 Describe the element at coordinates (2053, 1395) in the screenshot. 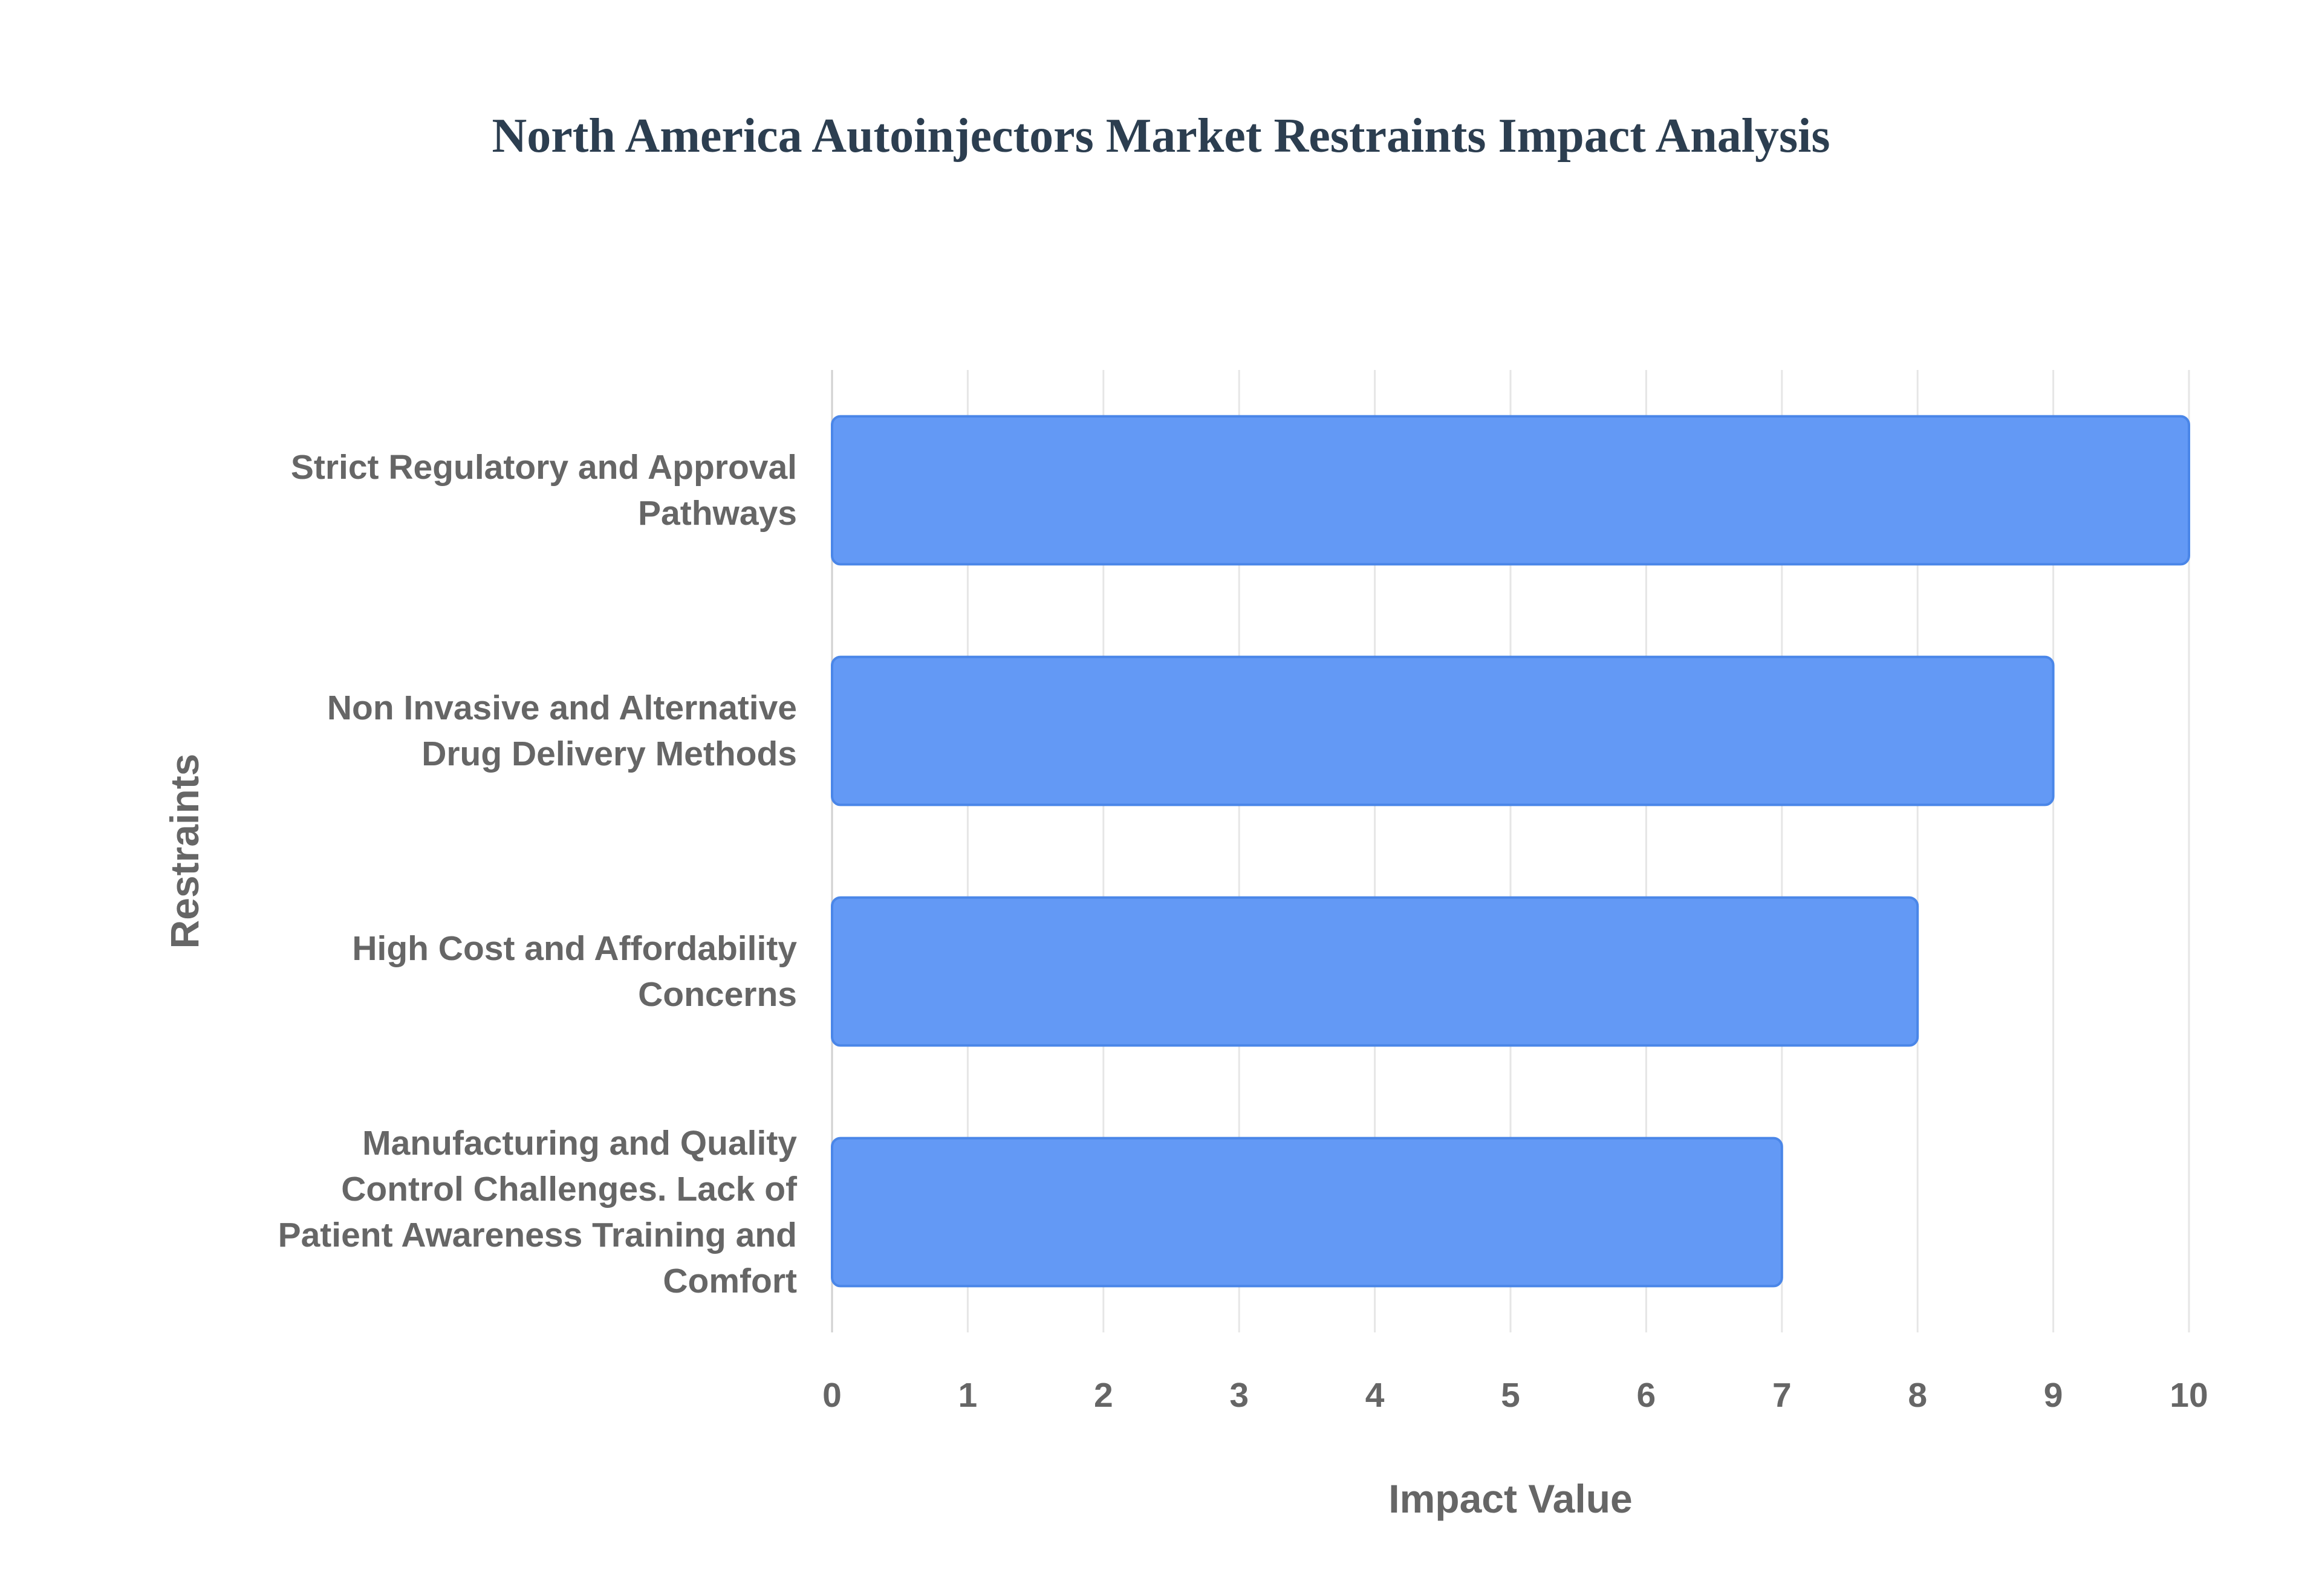

I see `x-tick-label: 9` at that location.